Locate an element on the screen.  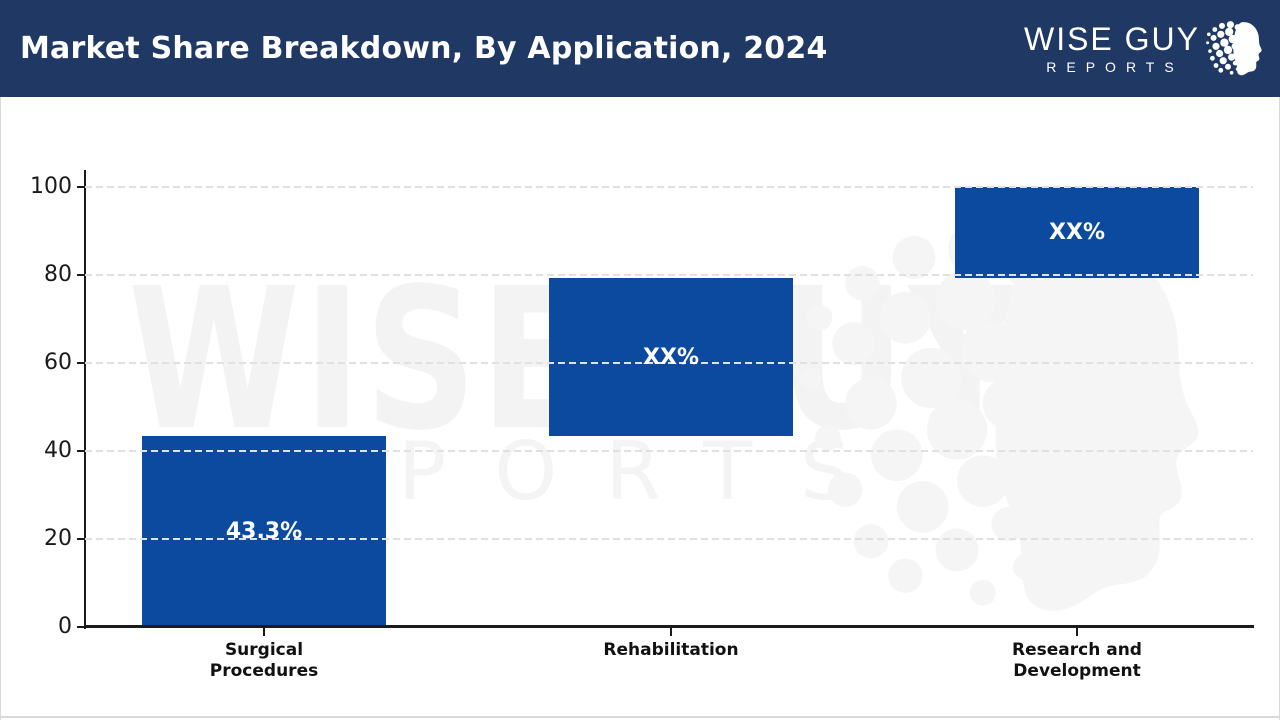
x-category-label: Rehabilitation is located at coordinates (671, 650).